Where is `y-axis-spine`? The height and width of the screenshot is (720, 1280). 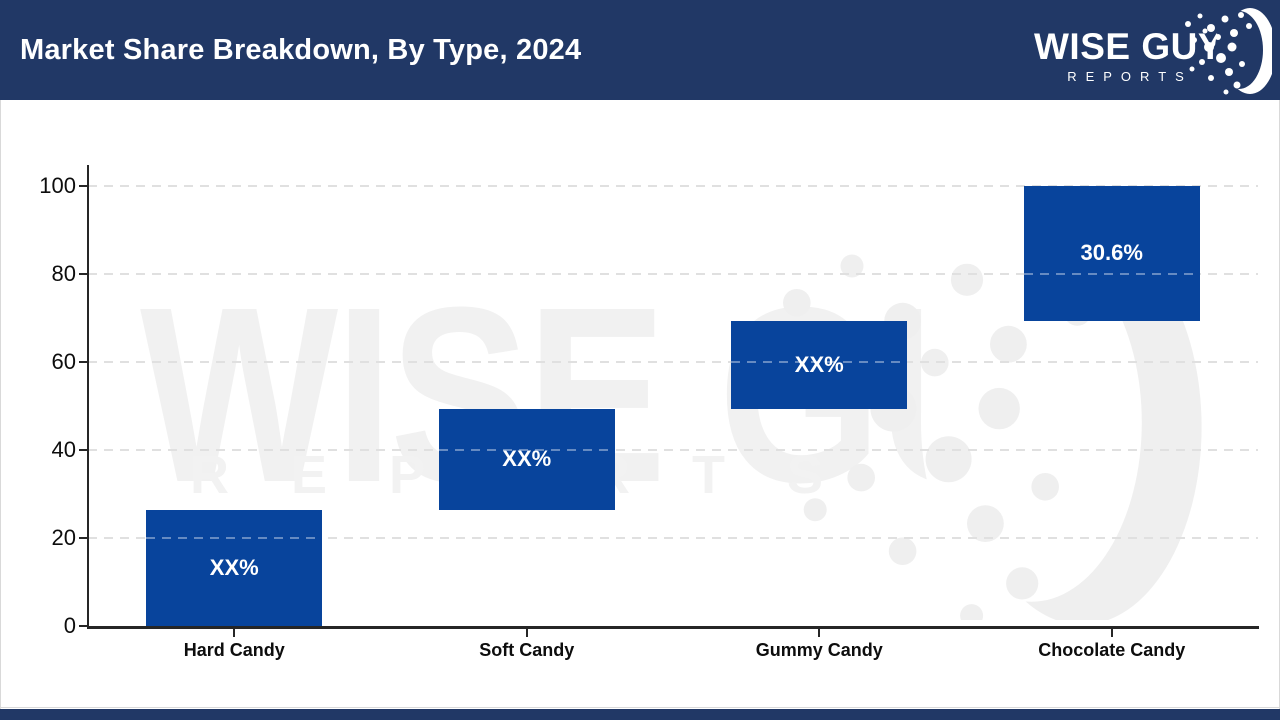 y-axis-spine is located at coordinates (88, 396).